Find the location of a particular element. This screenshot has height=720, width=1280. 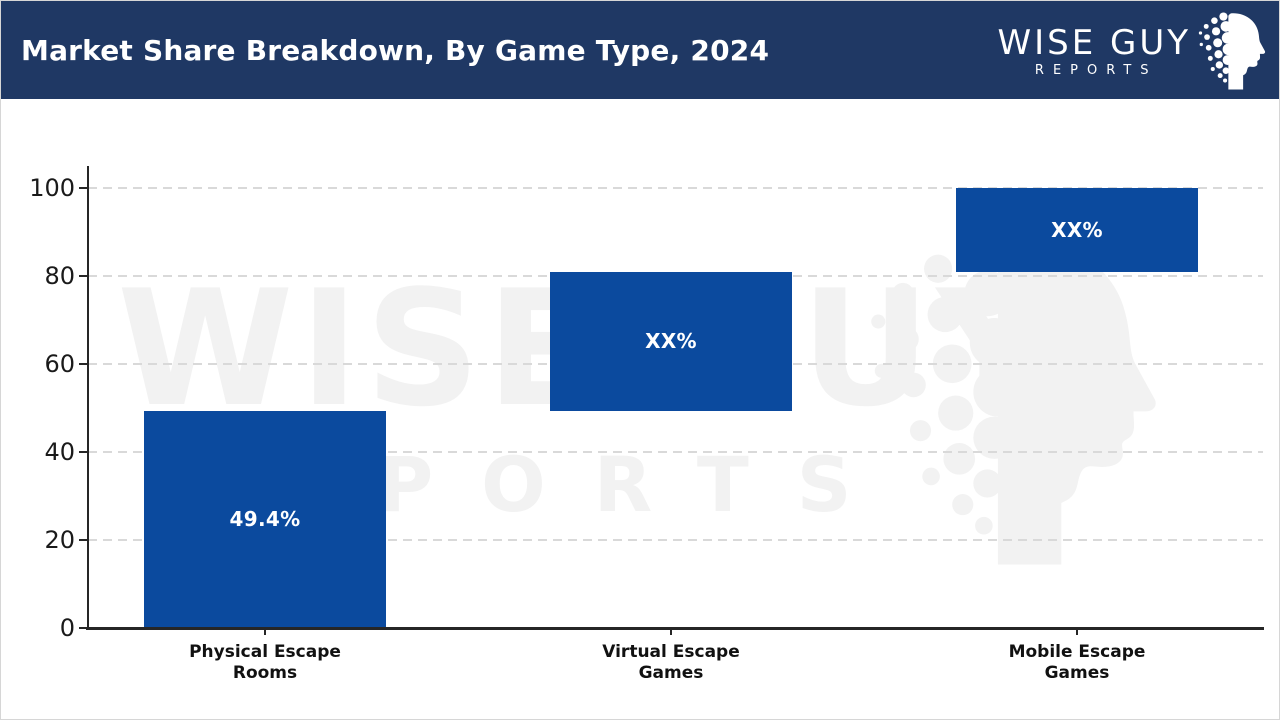

bar-value-label: 49.4% is located at coordinates (265, 519).